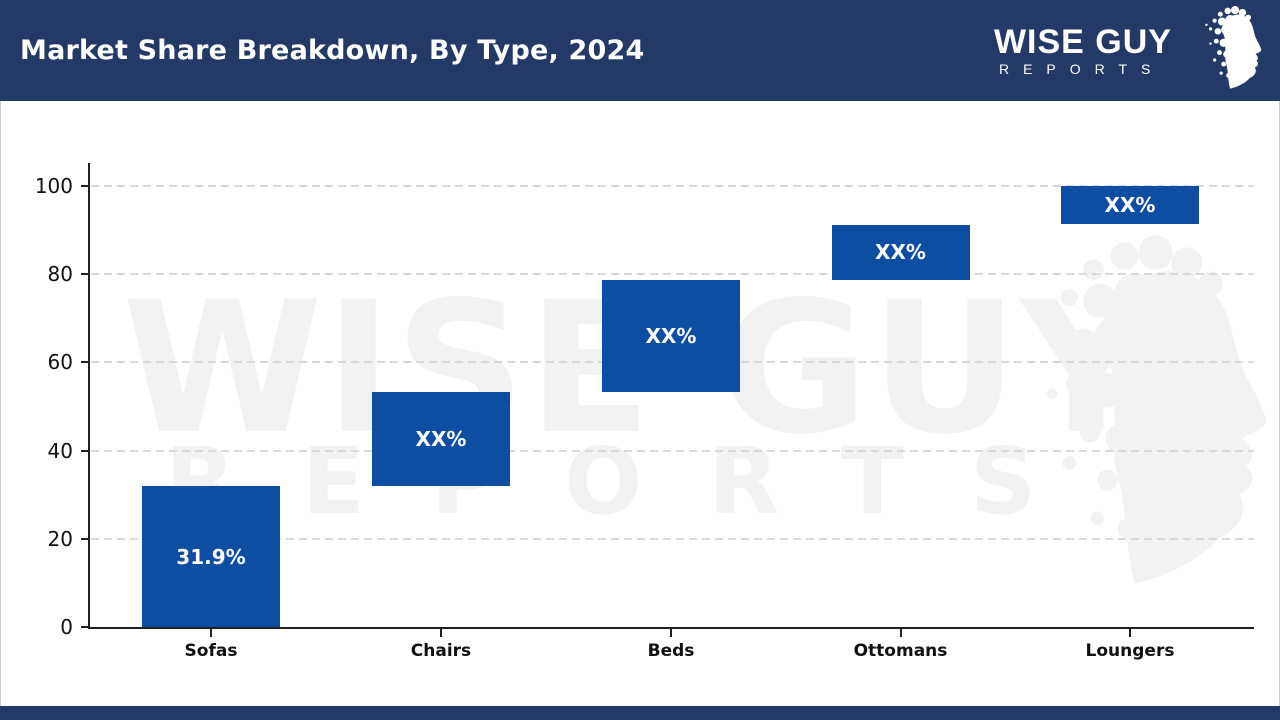  What do you see at coordinates (1081, 68) in the screenshot?
I see `logo-subtitle: REPORTS` at bounding box center [1081, 68].